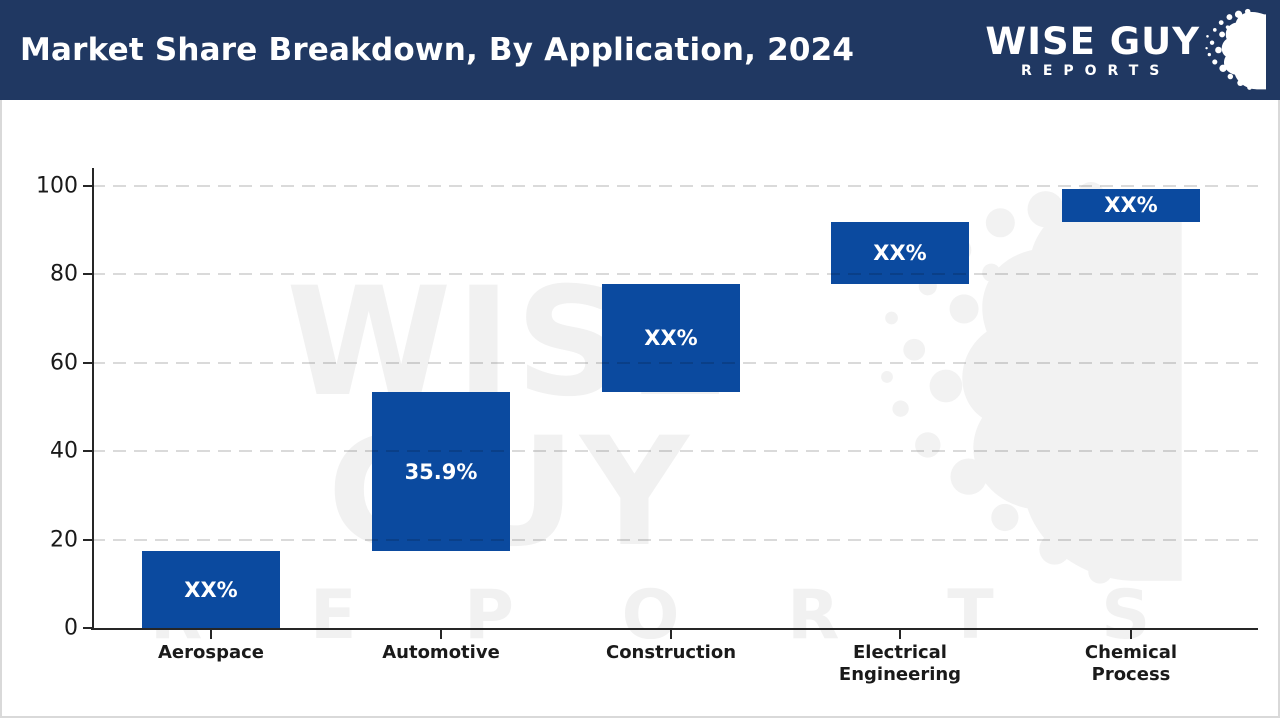  I want to click on y-axis-tick-label: 100, so click(57, 186).